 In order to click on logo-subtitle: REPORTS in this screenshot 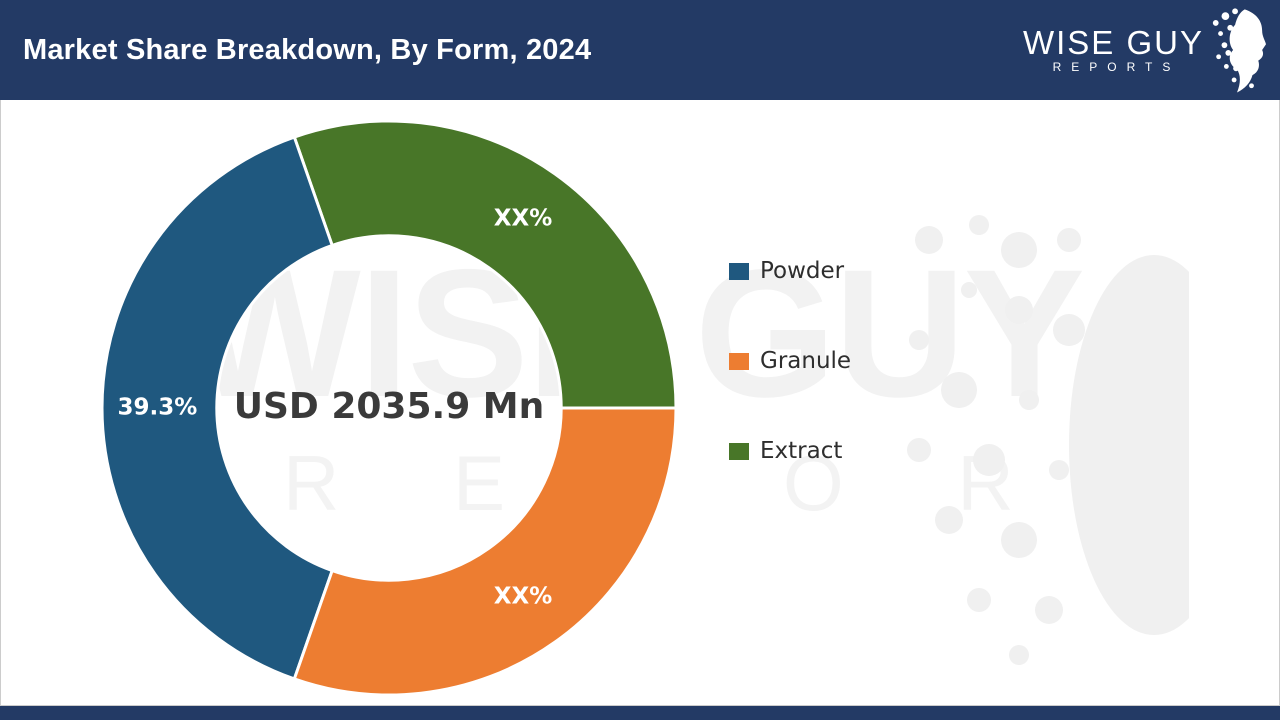, I will do `click(1116, 67)`.